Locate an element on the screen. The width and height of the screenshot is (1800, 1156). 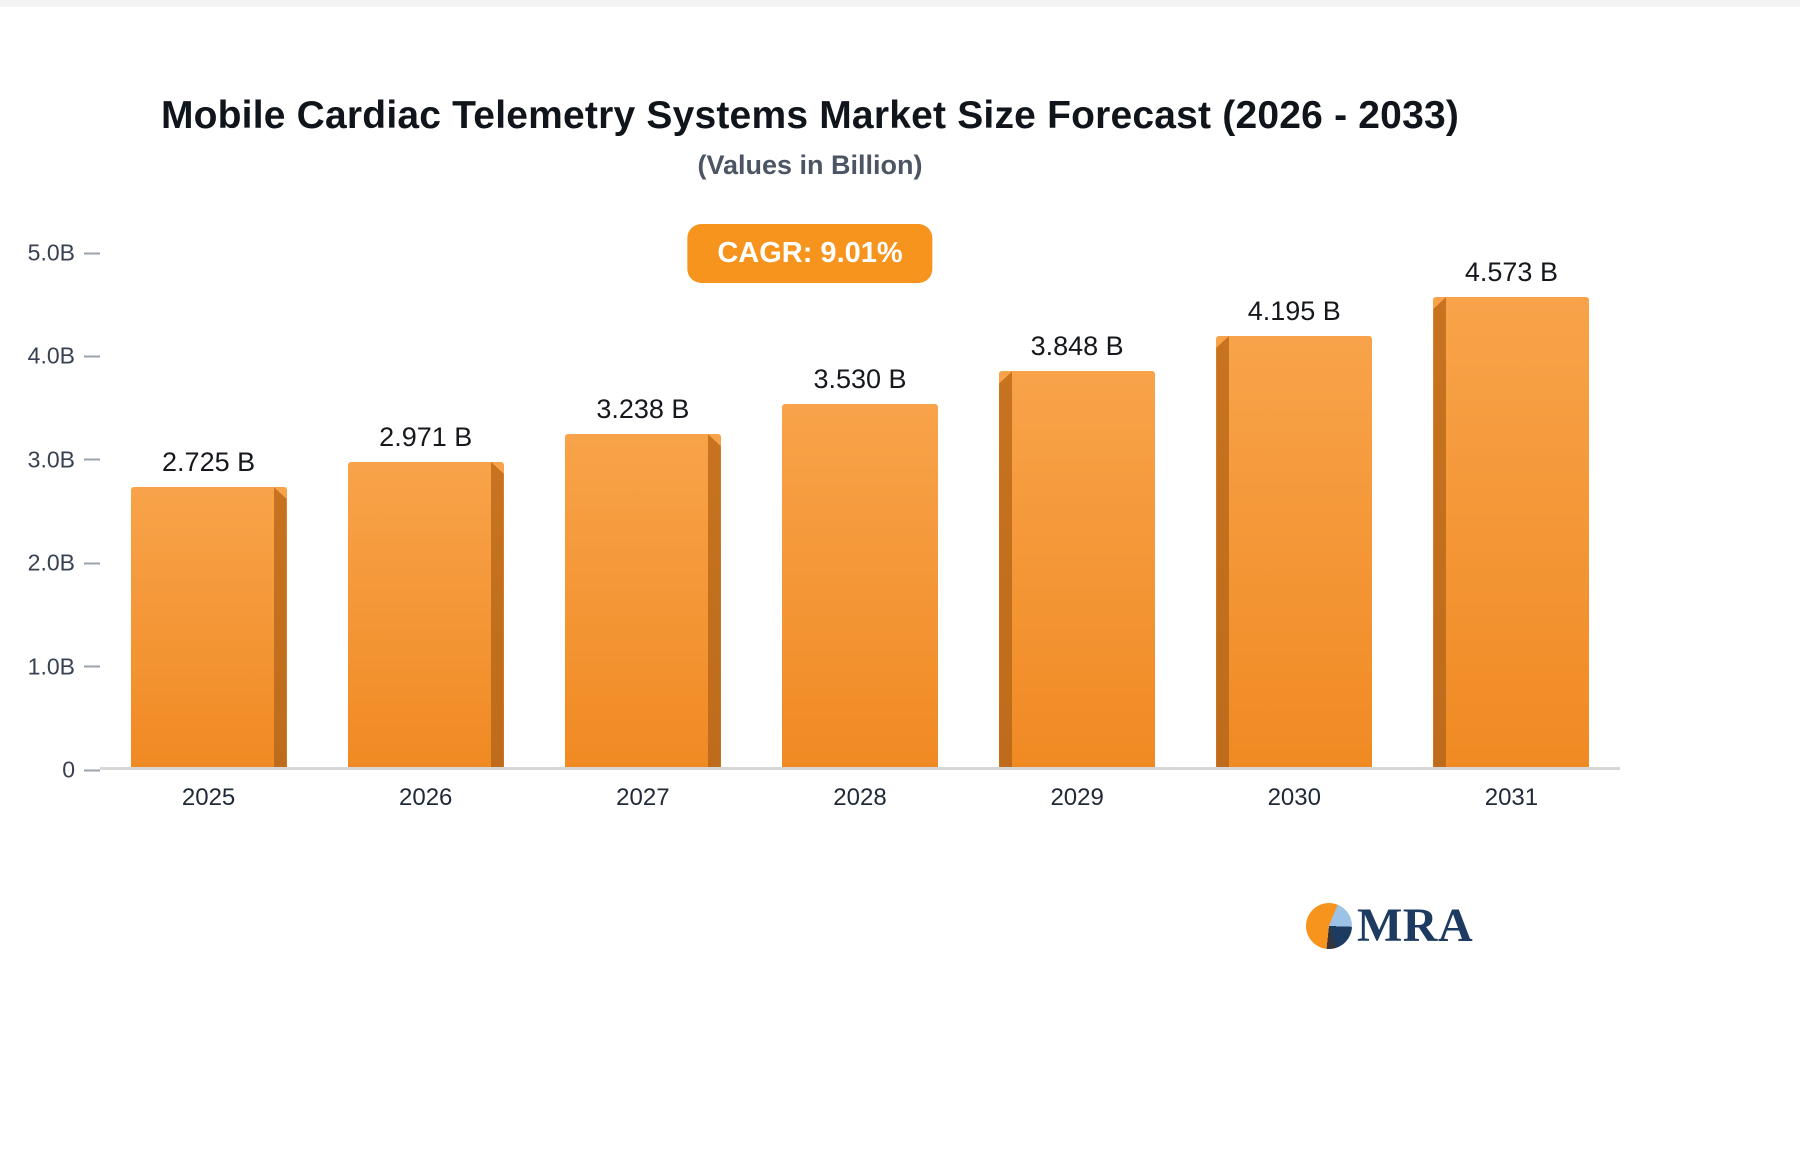
y-axis-tick-label: 5.0B is located at coordinates (51, 252).